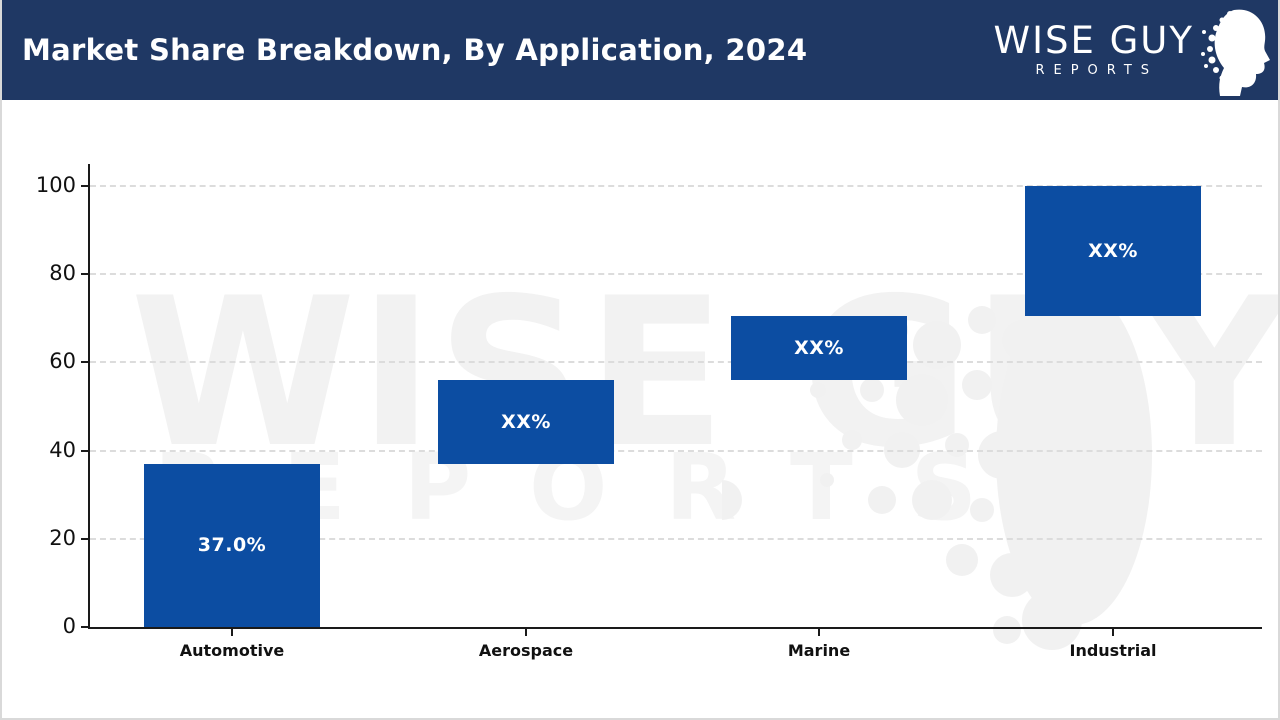 The image size is (1280, 720). I want to click on x-axis-label: Automotive, so click(232, 650).